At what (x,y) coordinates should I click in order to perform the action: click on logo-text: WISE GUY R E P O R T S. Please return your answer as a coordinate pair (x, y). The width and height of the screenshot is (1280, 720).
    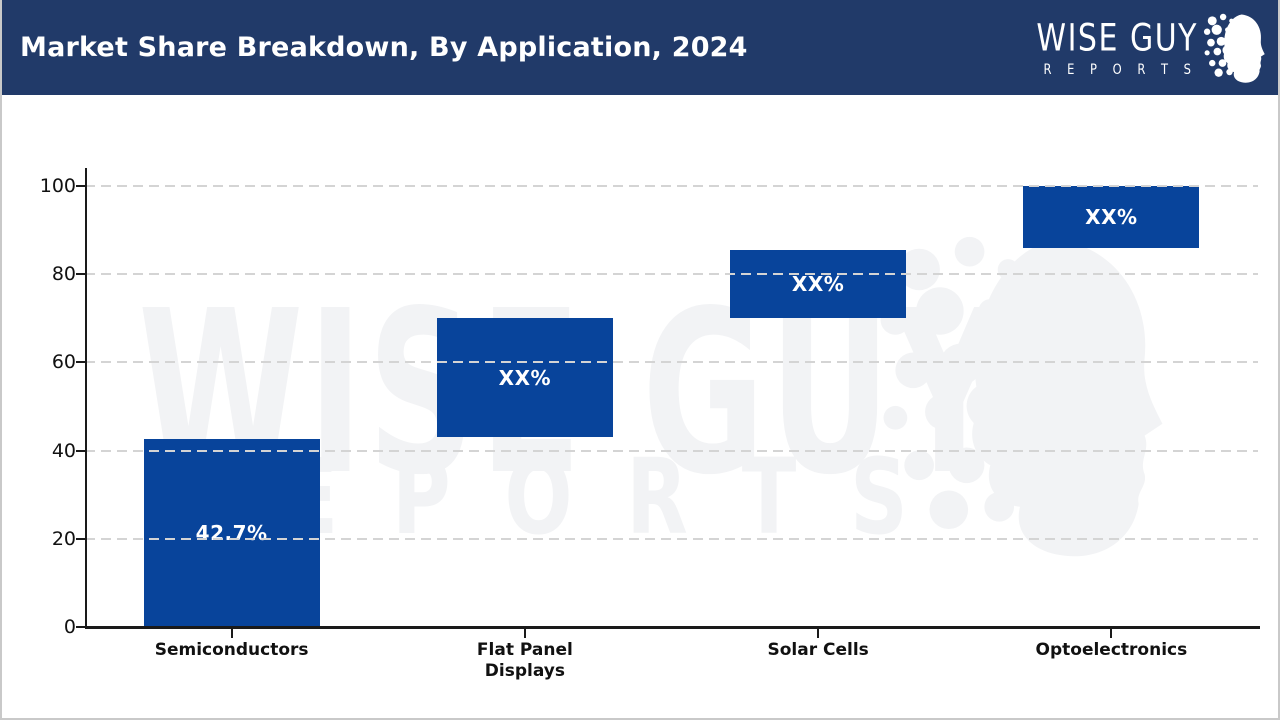
    Looking at the image, I should click on (1117, 47).